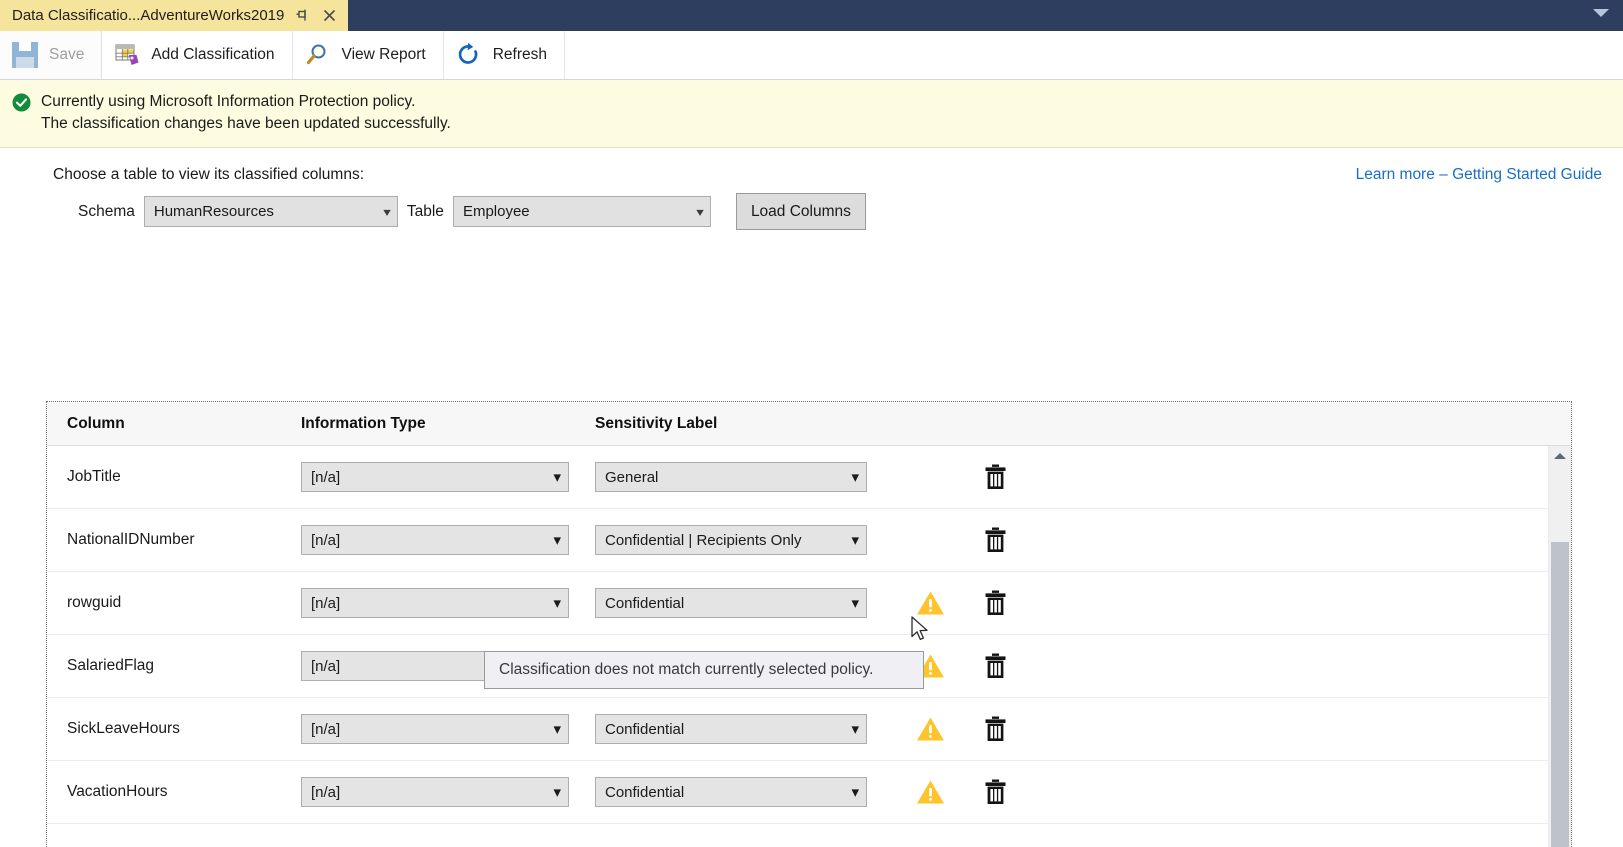 This screenshot has height=847, width=1623. Describe the element at coordinates (469, 55) in the screenshot. I see `refresh-icon` at that location.